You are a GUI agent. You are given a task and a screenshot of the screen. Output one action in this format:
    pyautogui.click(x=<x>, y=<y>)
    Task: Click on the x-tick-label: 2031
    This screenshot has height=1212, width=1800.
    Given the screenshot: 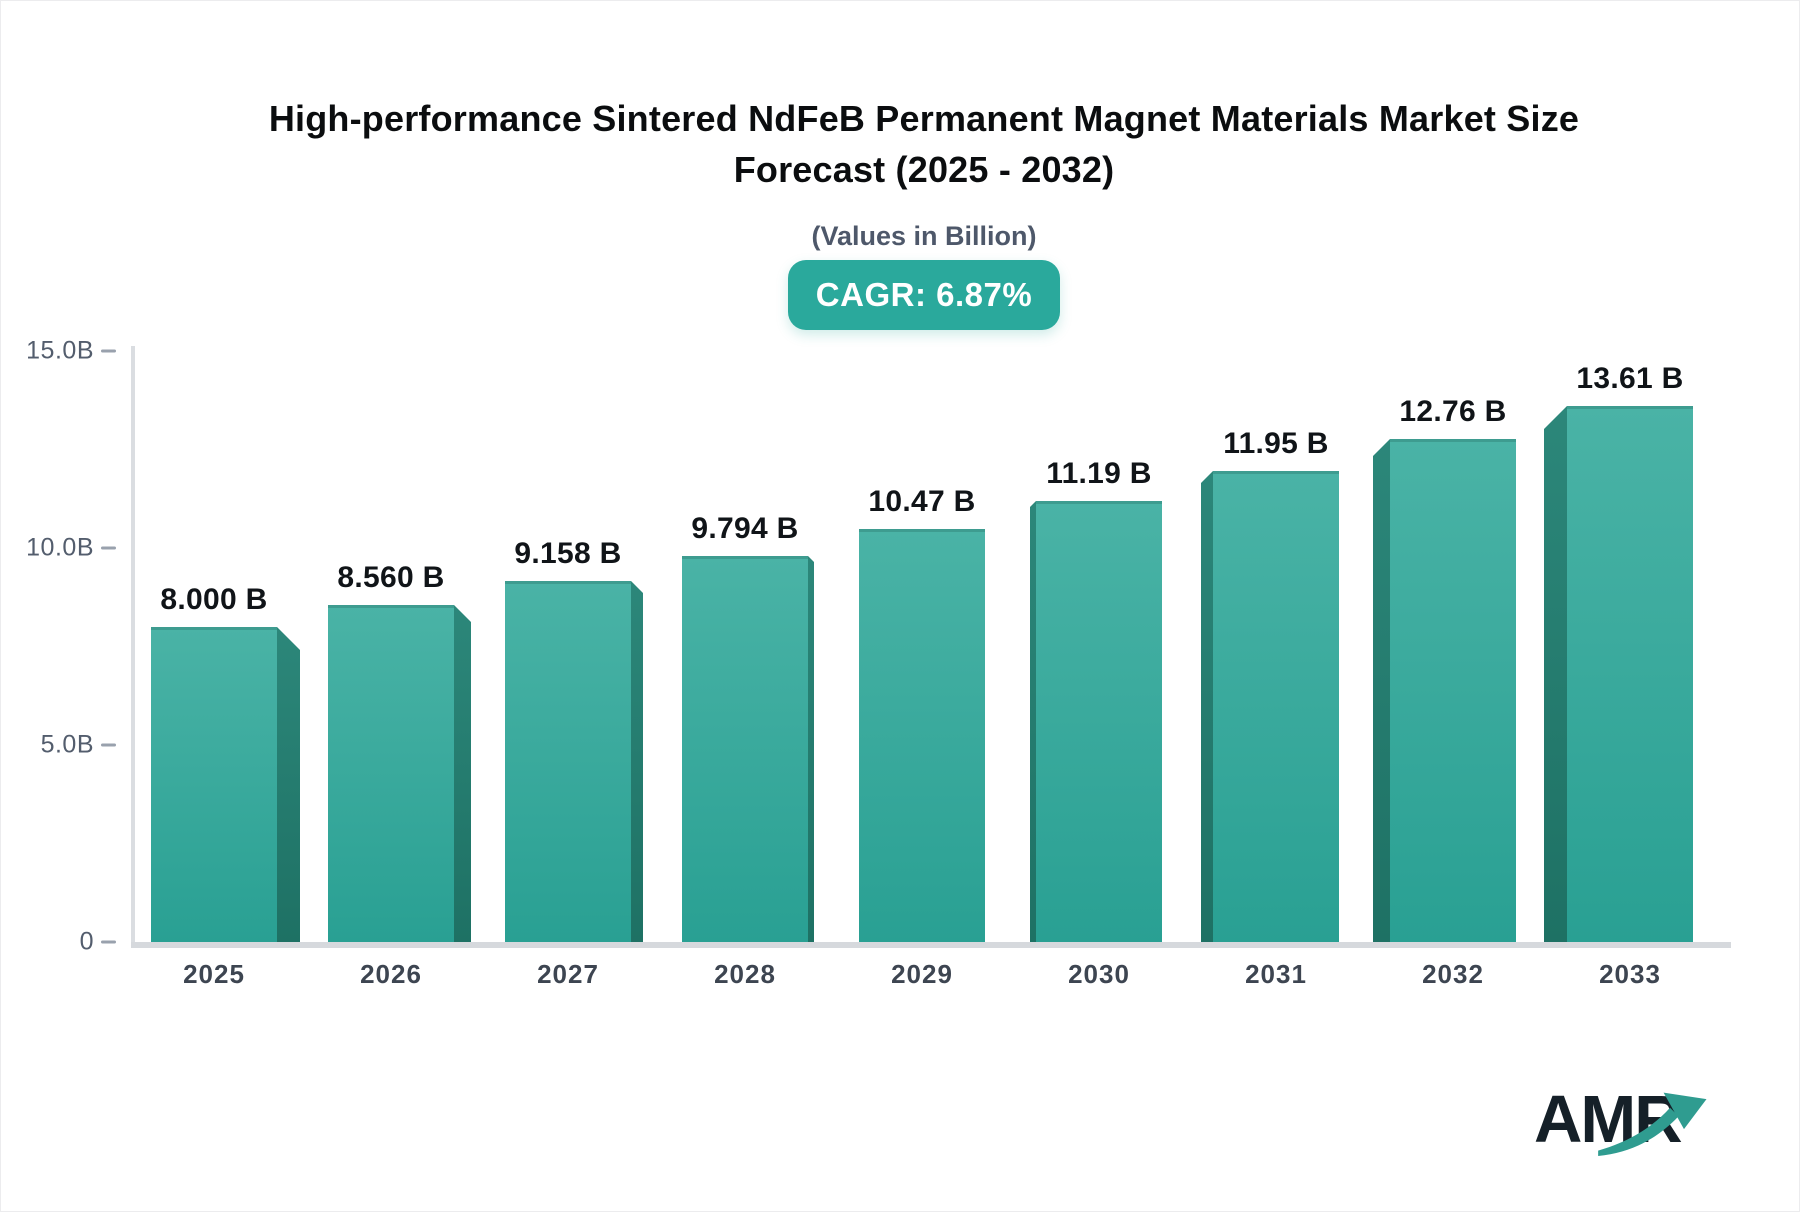 What is the action you would take?
    pyautogui.click(x=1276, y=974)
    